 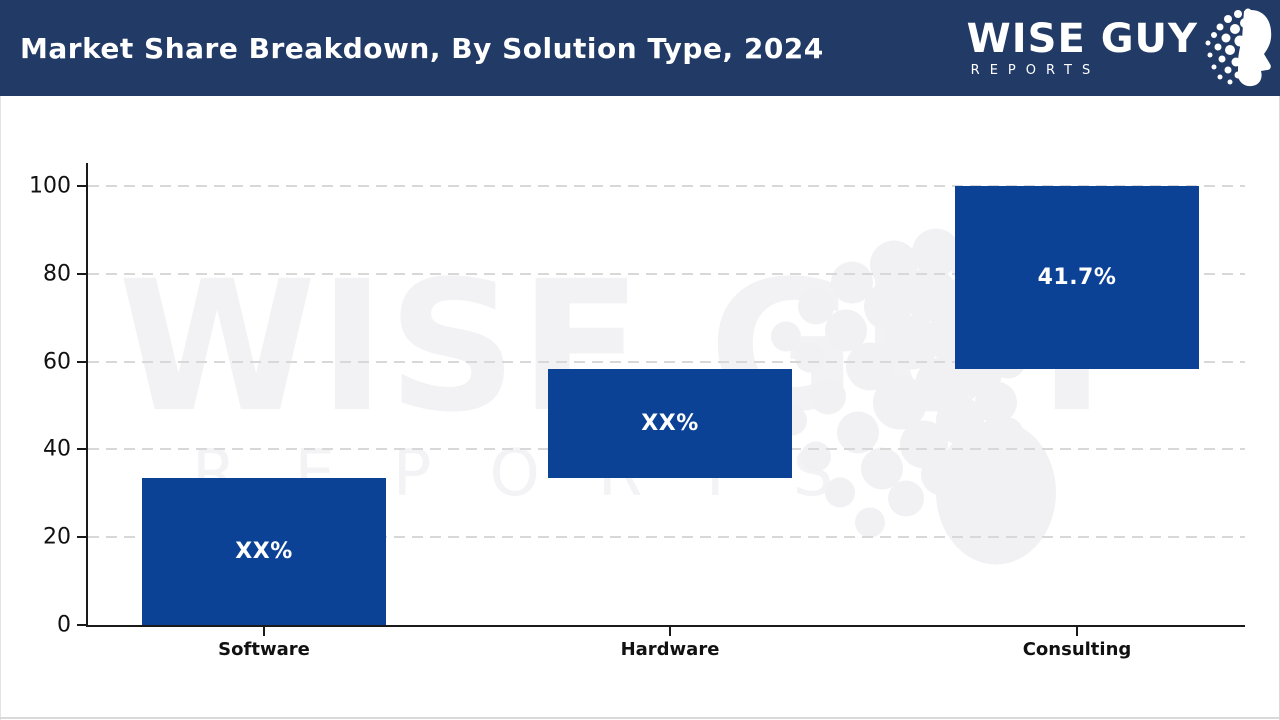 I want to click on logo-face-icon, so click(x=1238, y=47).